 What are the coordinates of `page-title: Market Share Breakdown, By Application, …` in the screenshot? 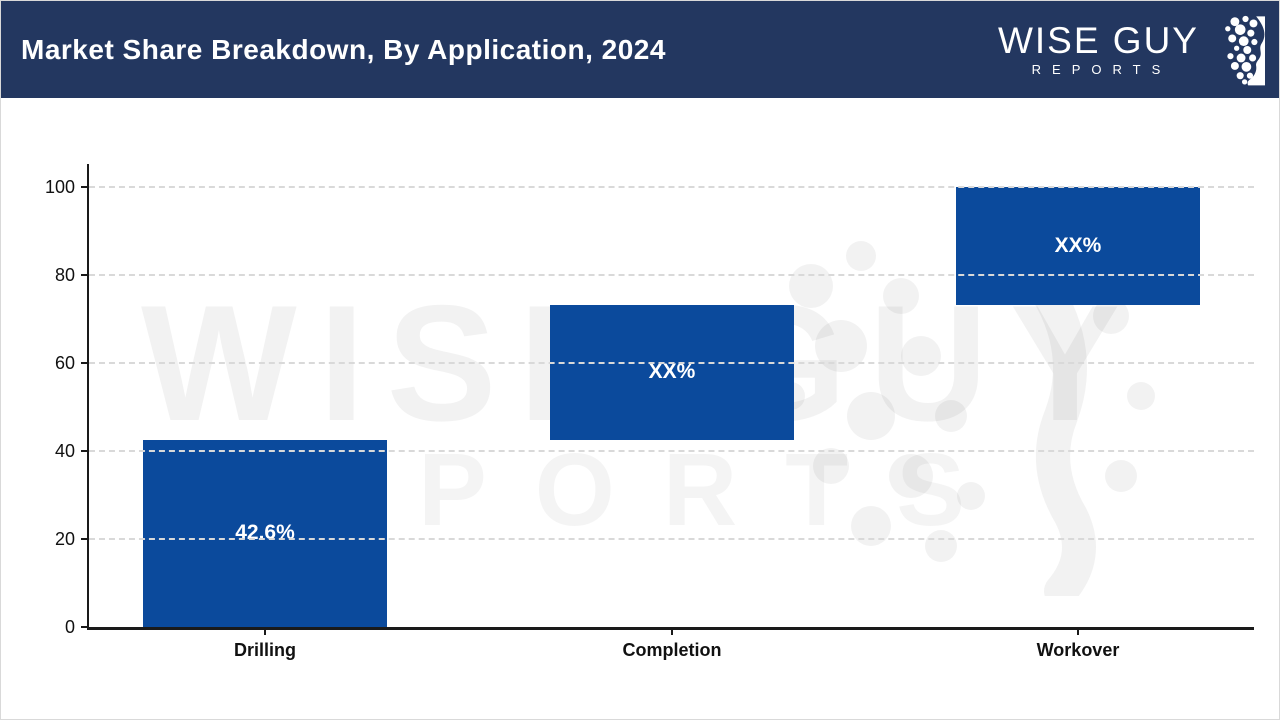 It's located at (343, 49).